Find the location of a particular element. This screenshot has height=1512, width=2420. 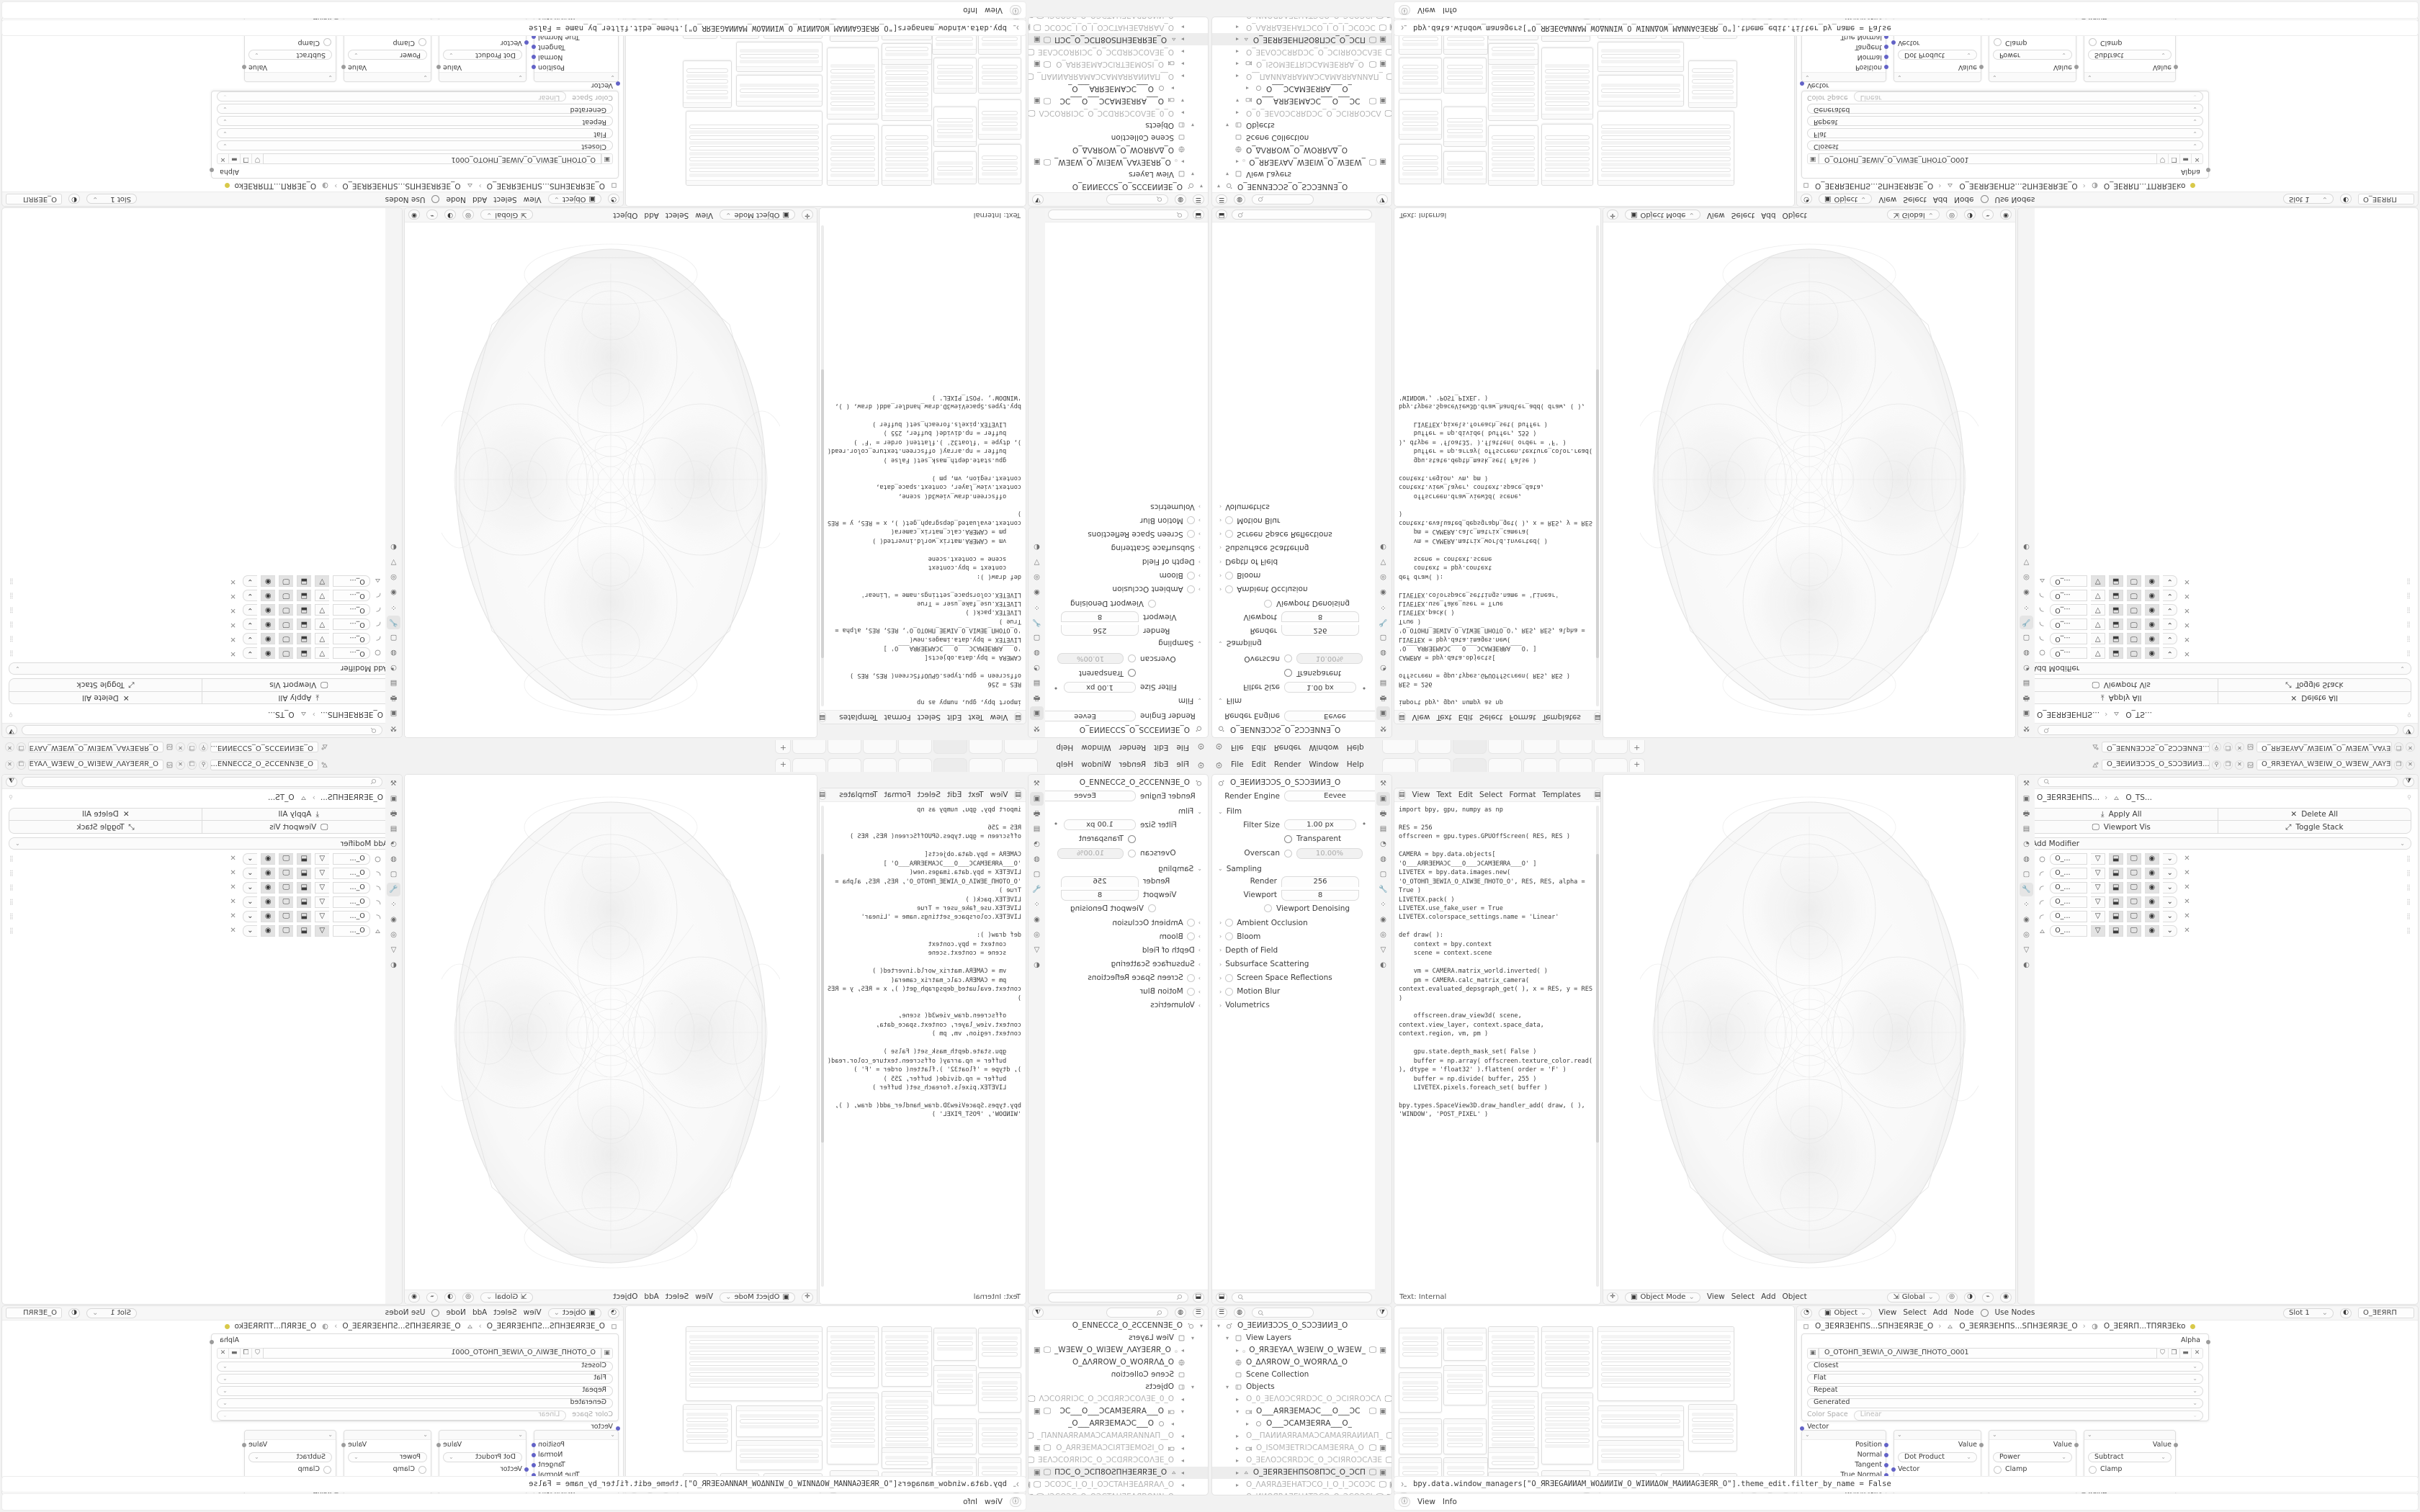

text-menu-edit: Edit is located at coordinates (1466, 794).